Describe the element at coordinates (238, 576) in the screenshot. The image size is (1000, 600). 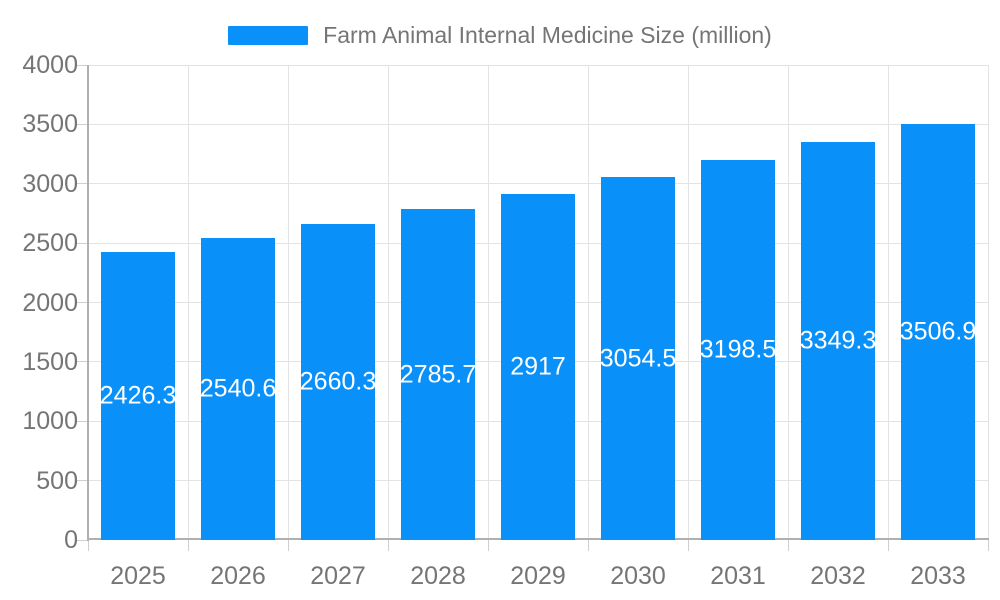
I see `x-axis-label: 2026` at that location.